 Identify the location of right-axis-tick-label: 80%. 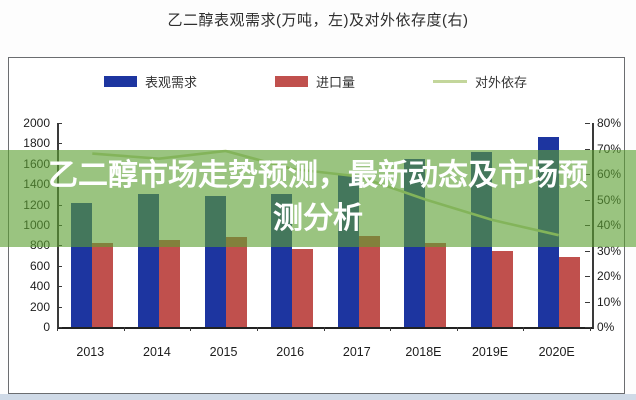
(609, 123).